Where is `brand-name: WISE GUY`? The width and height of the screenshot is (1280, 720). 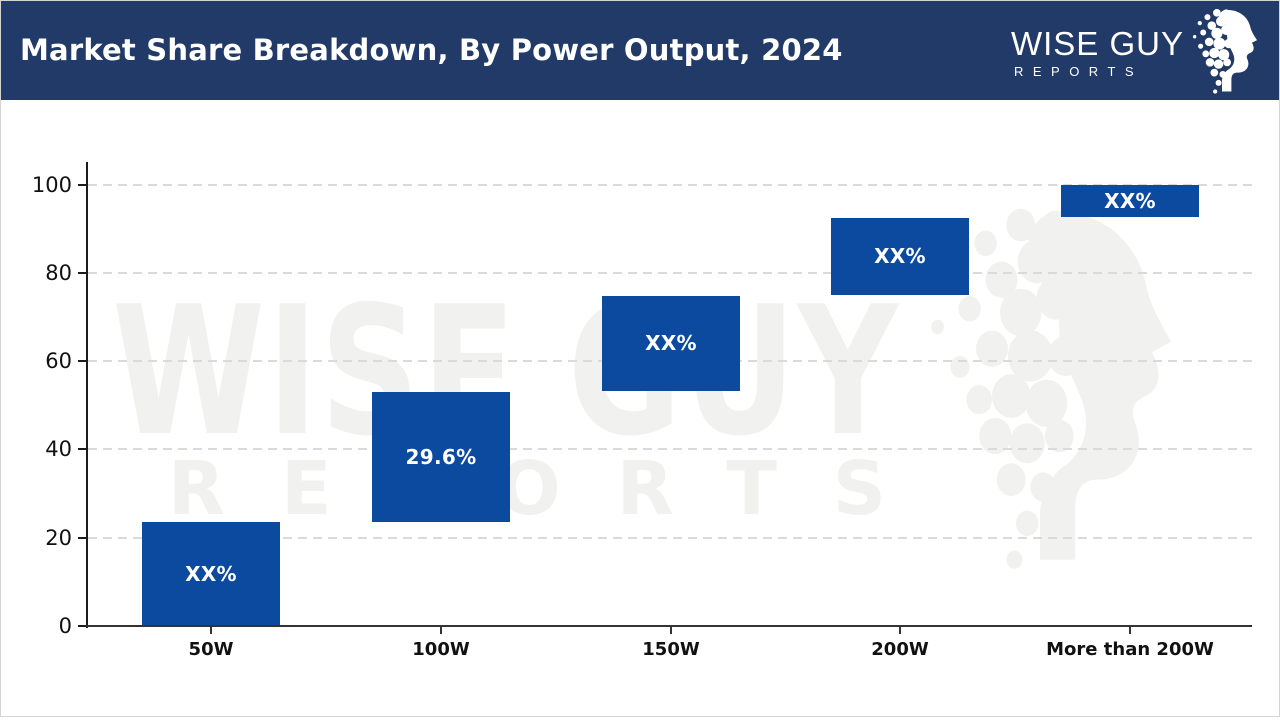
brand-name: WISE GUY is located at coordinates (1097, 43).